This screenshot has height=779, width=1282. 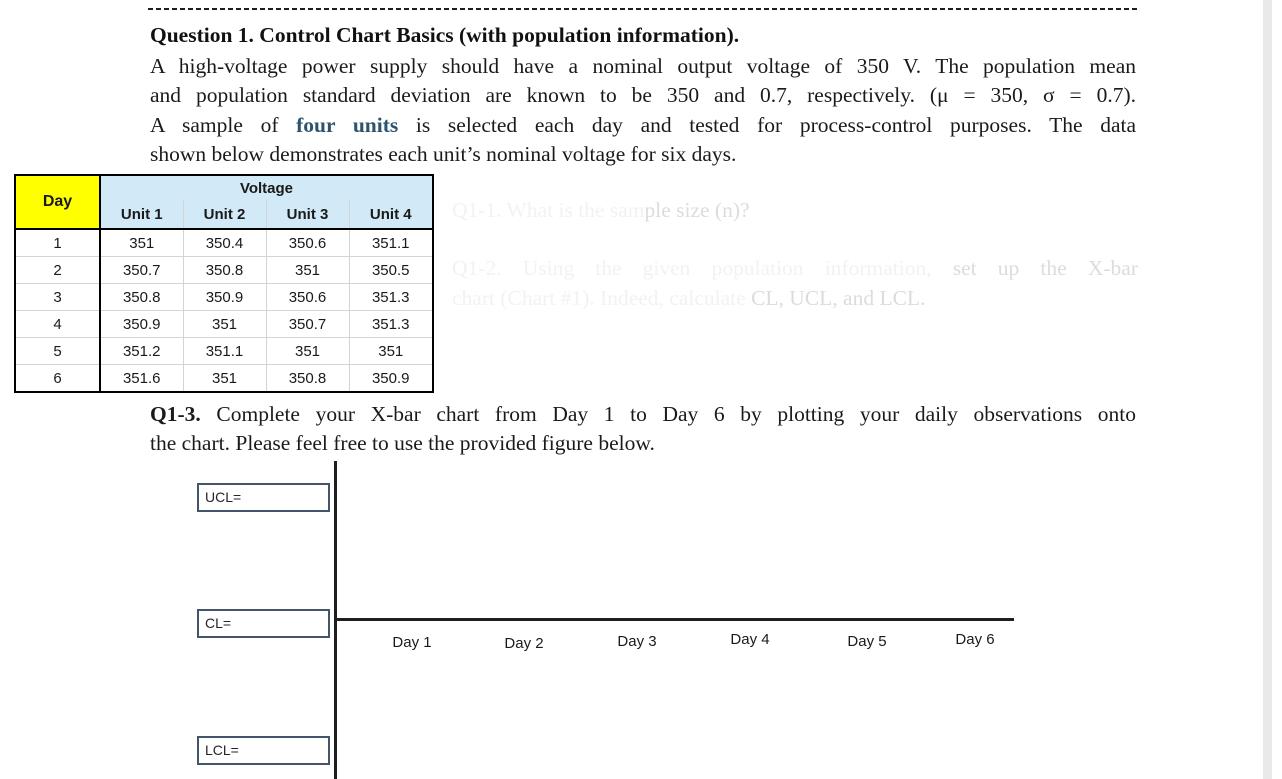 What do you see at coordinates (218, 623) in the screenshot?
I see `cl-label: CL=` at bounding box center [218, 623].